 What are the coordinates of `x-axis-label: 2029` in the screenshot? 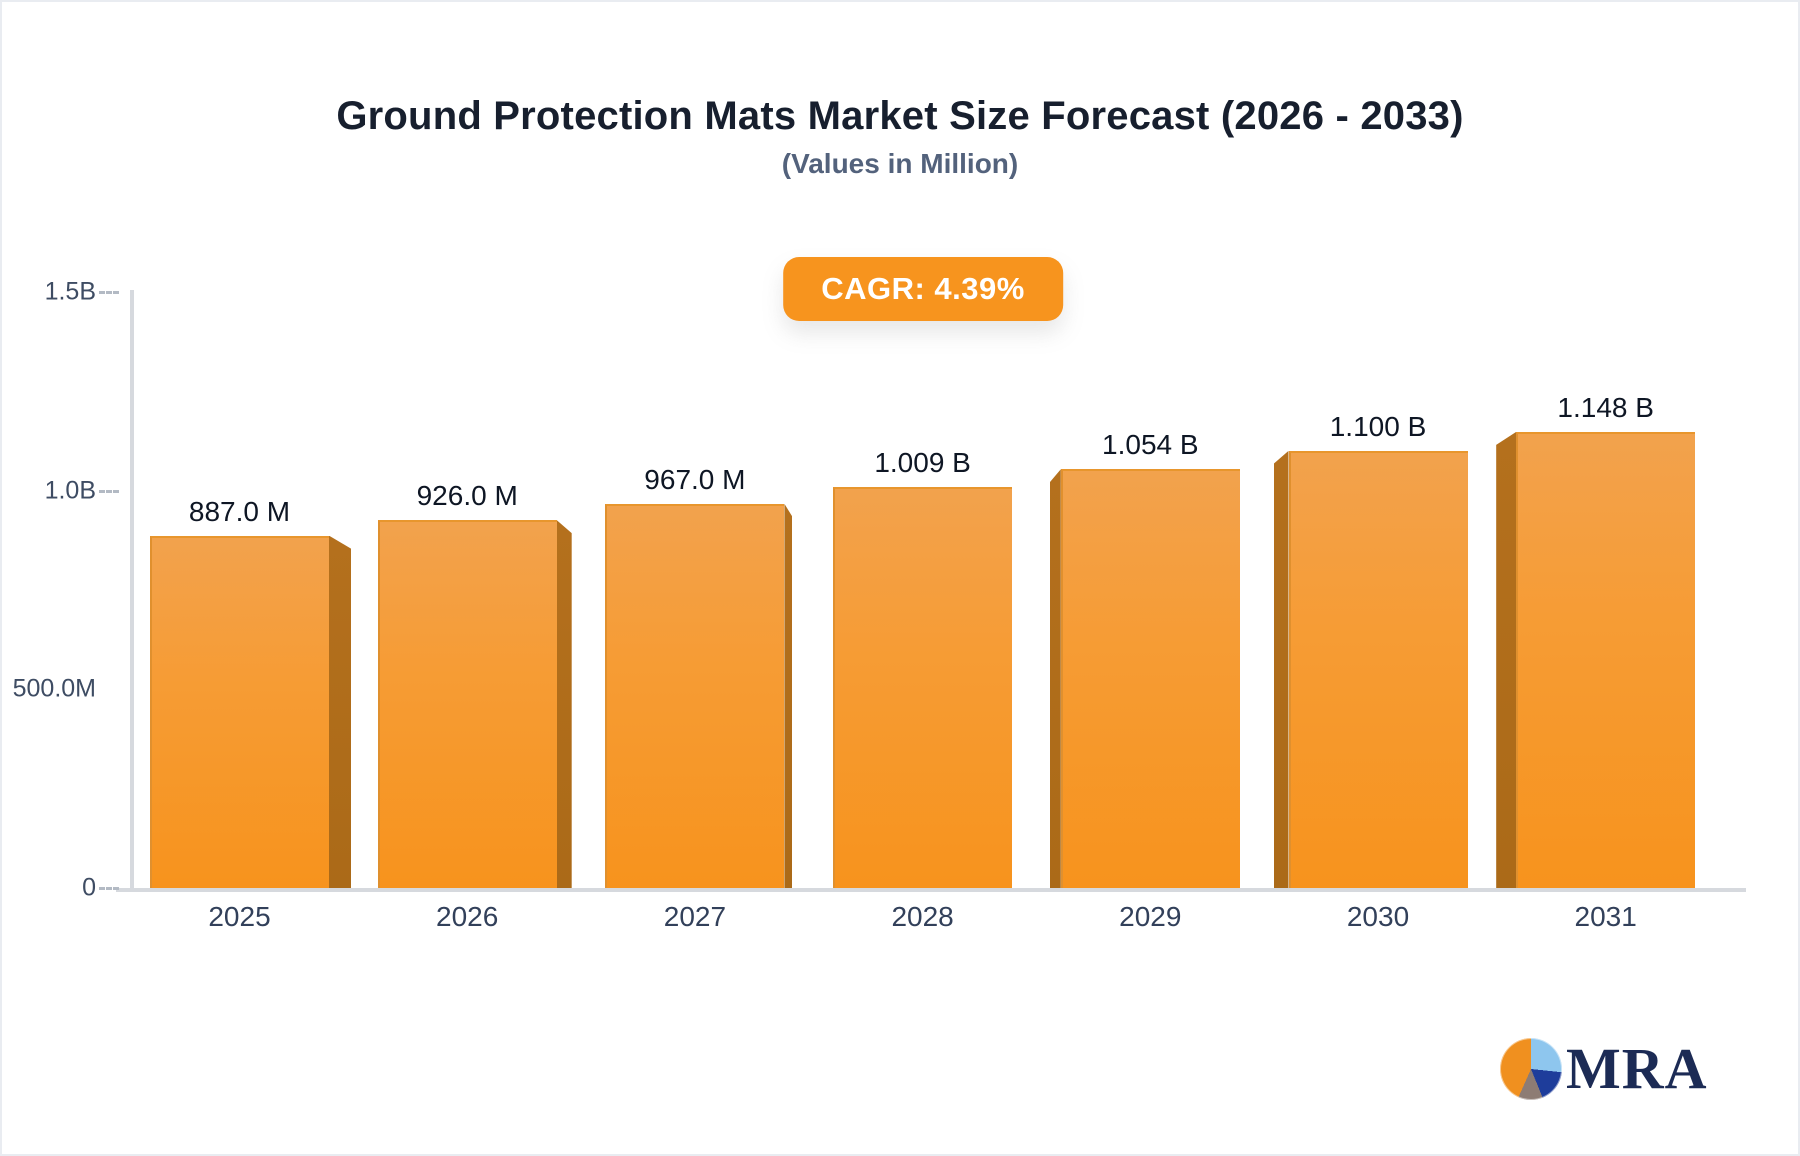 It's located at (1150, 916).